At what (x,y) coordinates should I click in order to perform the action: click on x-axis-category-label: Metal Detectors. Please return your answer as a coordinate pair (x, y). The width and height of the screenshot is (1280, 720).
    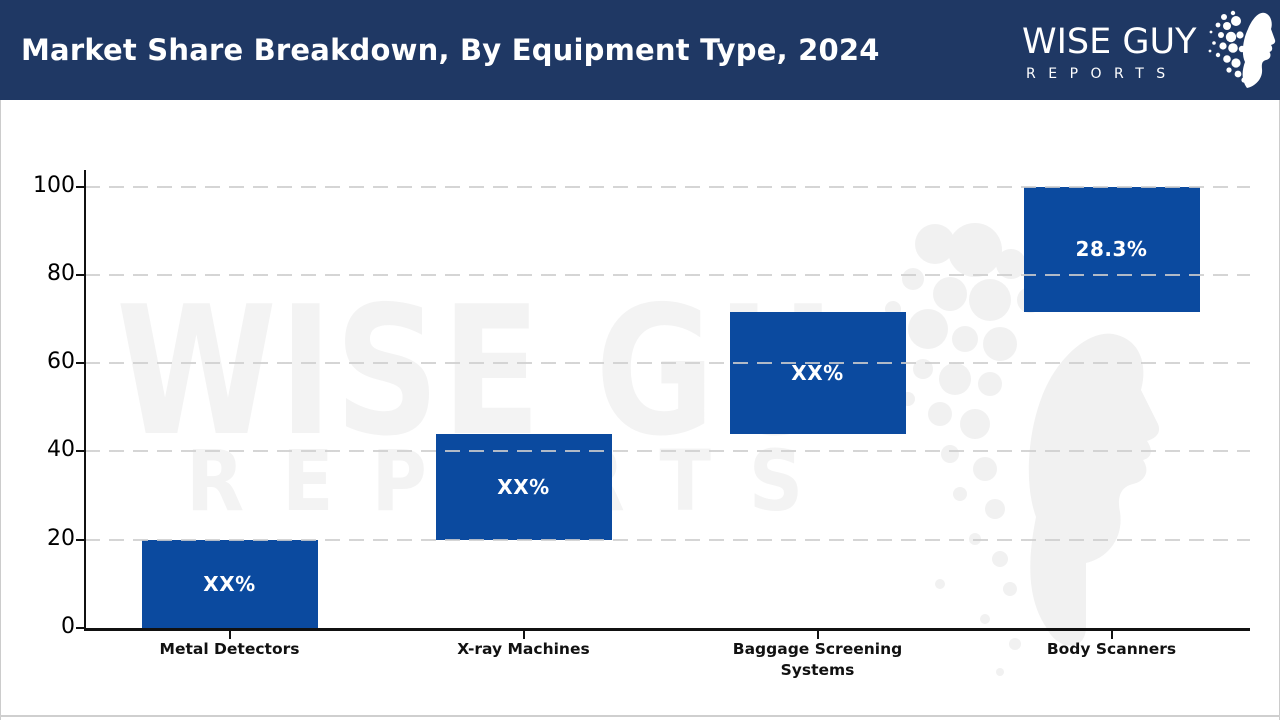
    Looking at the image, I should click on (230, 649).